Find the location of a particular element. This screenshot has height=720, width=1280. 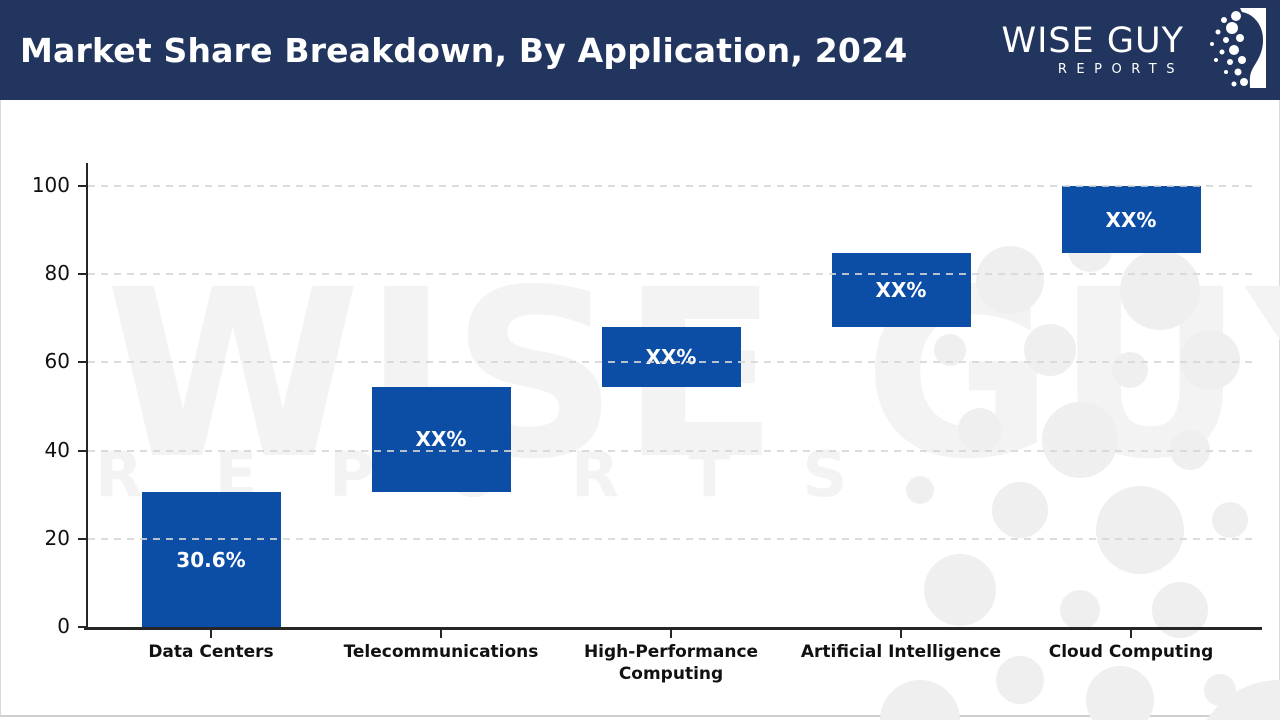

x-axis-line is located at coordinates (673, 628).